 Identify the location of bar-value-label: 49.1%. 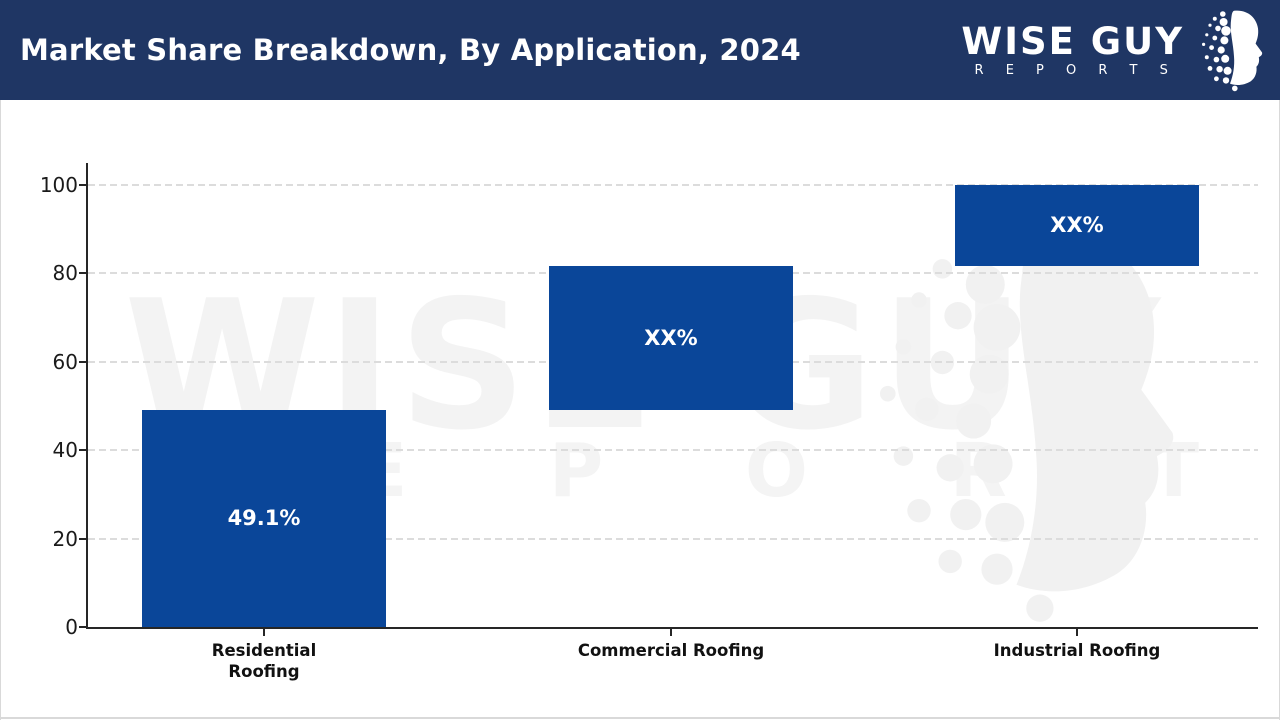
(264, 518).